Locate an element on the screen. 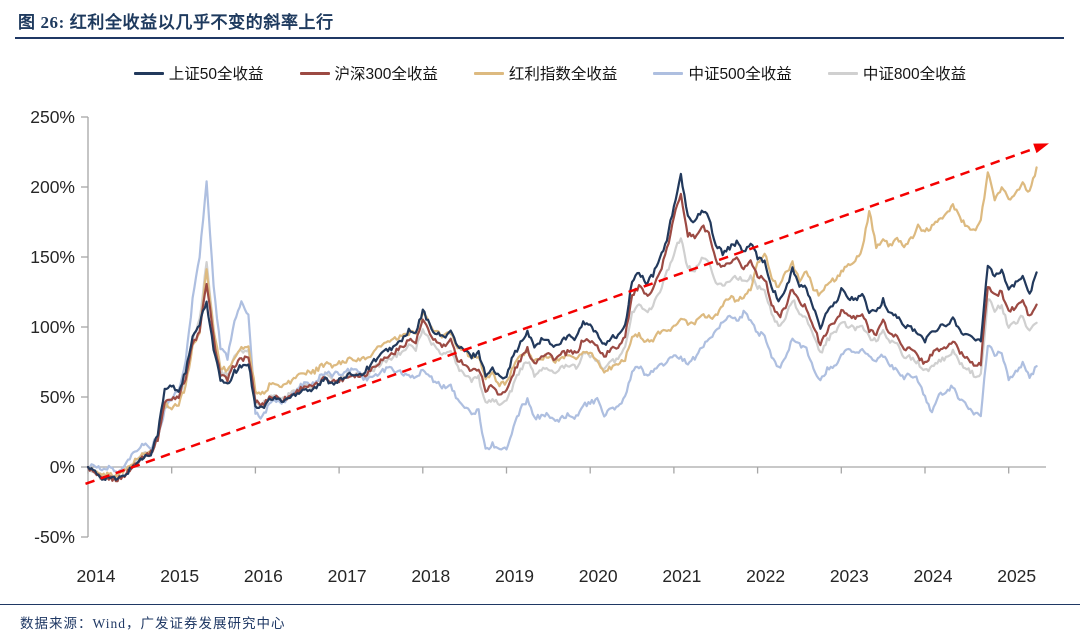  legend-label-csi300: 沪深300全收益 is located at coordinates (386, 74).